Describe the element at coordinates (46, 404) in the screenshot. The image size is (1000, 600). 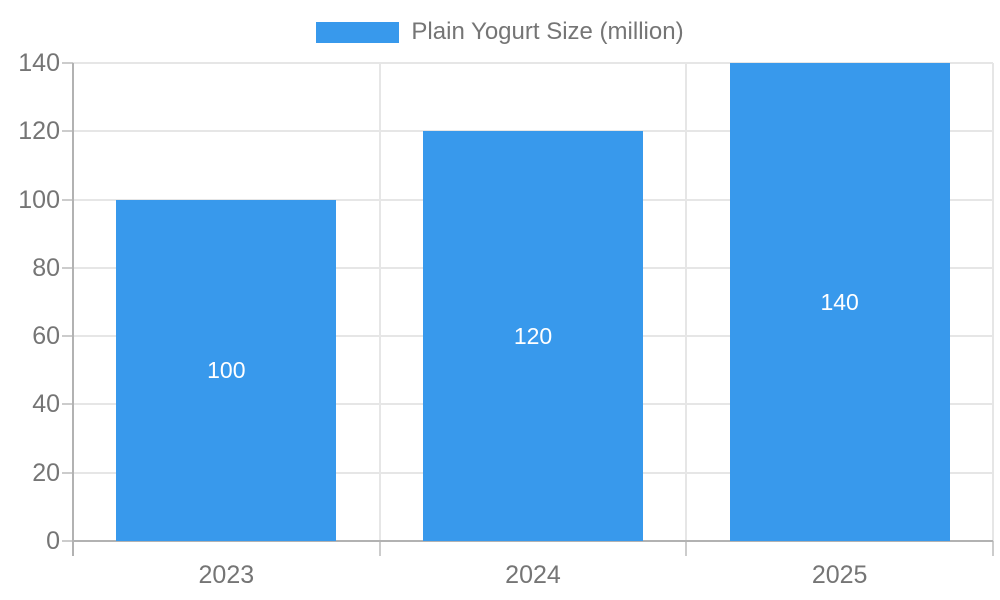
I see `y-axis-tick-label: 40` at that location.